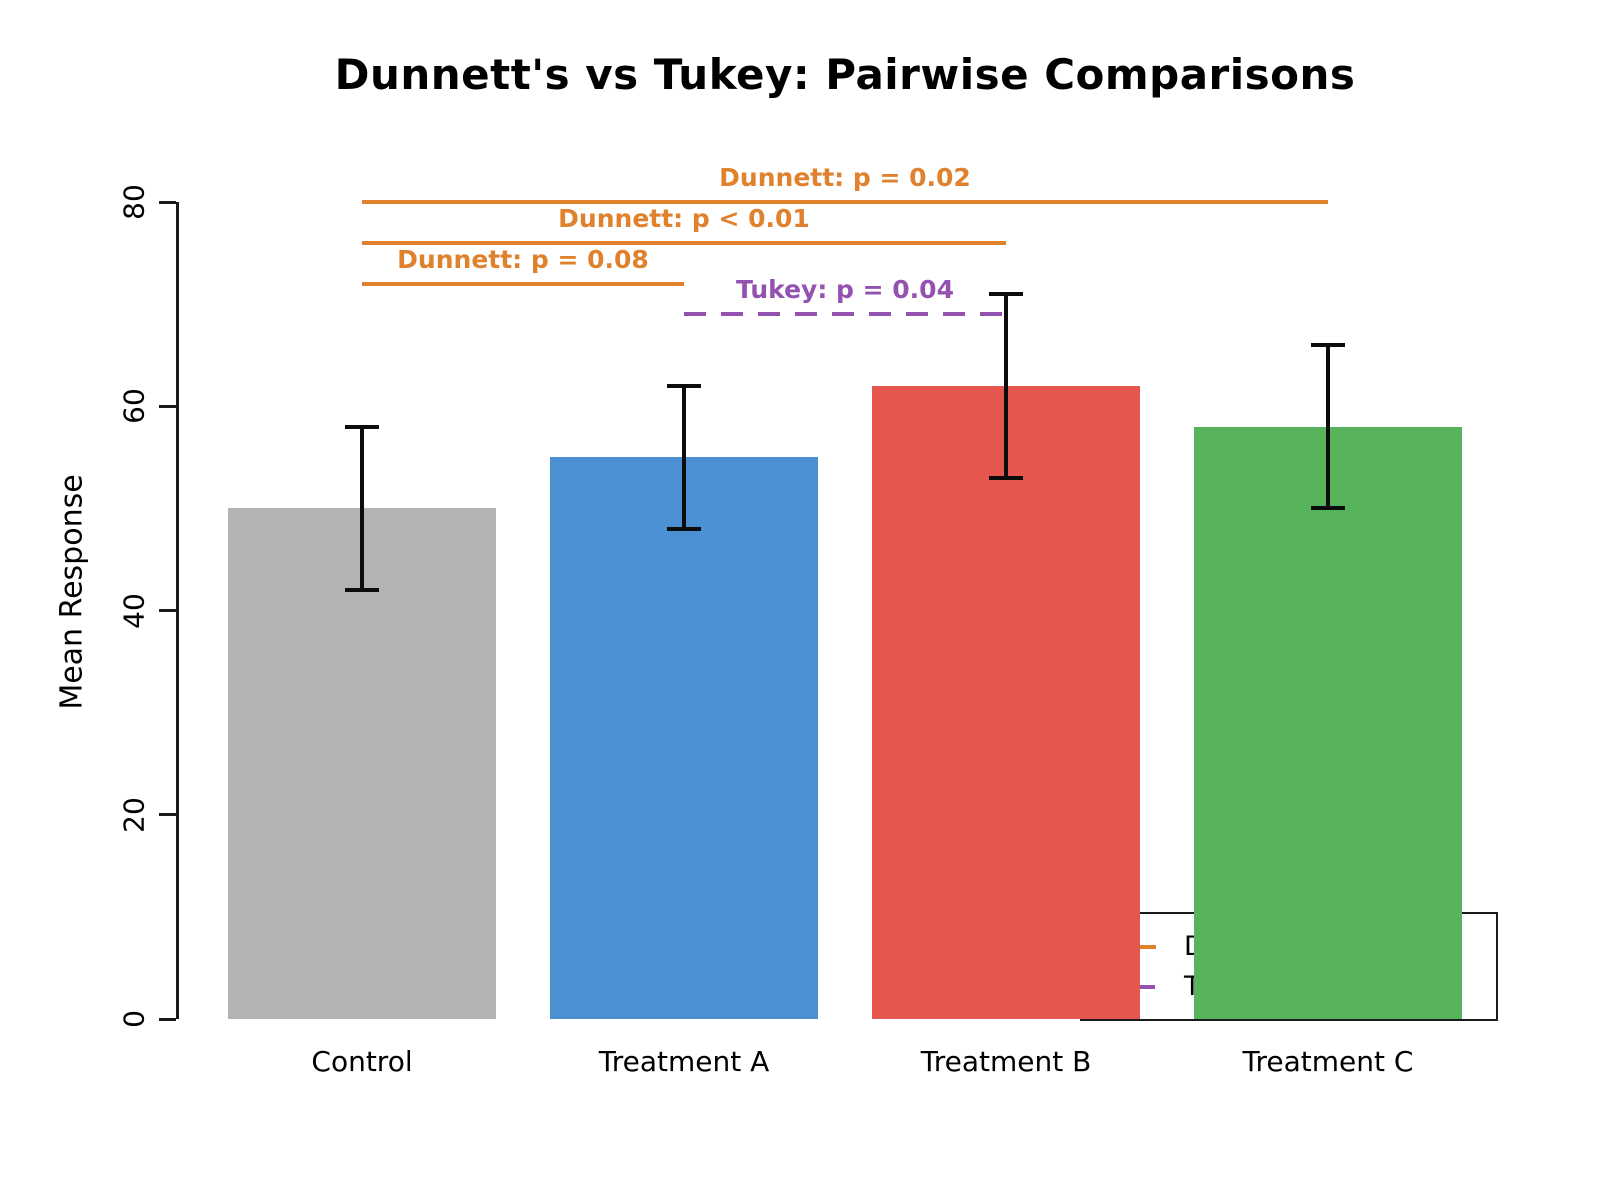 The image size is (1600, 1200). What do you see at coordinates (362, 763) in the screenshot?
I see `bar-control` at bounding box center [362, 763].